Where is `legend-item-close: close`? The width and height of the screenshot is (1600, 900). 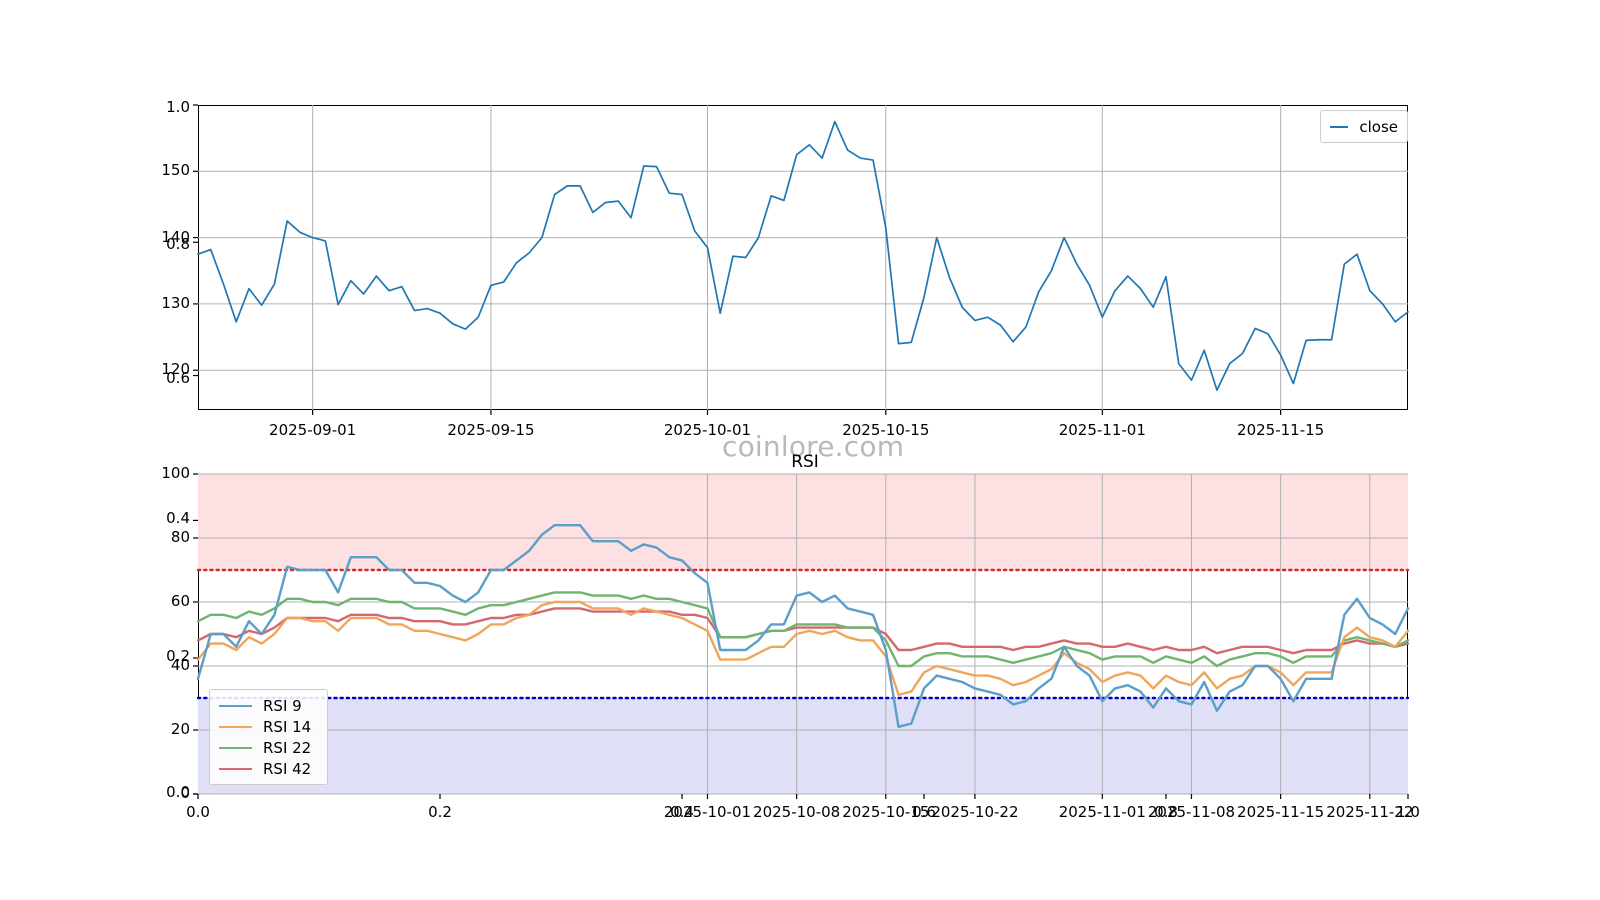
legend-item-close: close is located at coordinates (1364, 126).